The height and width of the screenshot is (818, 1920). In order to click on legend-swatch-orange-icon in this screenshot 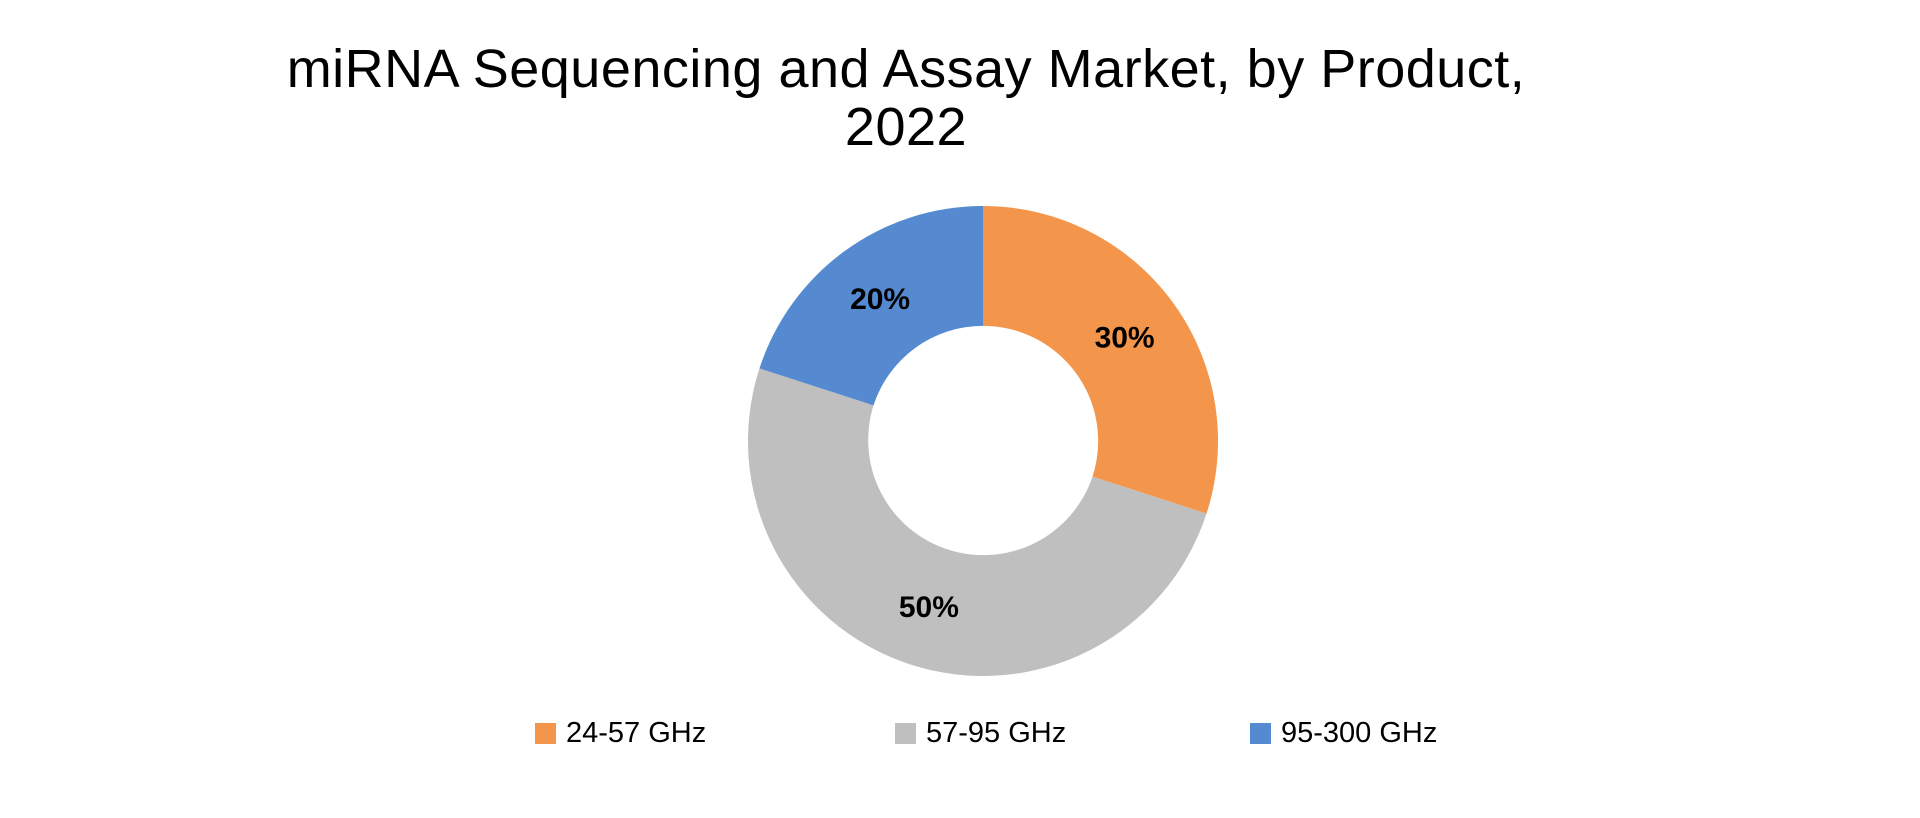, I will do `click(545, 733)`.